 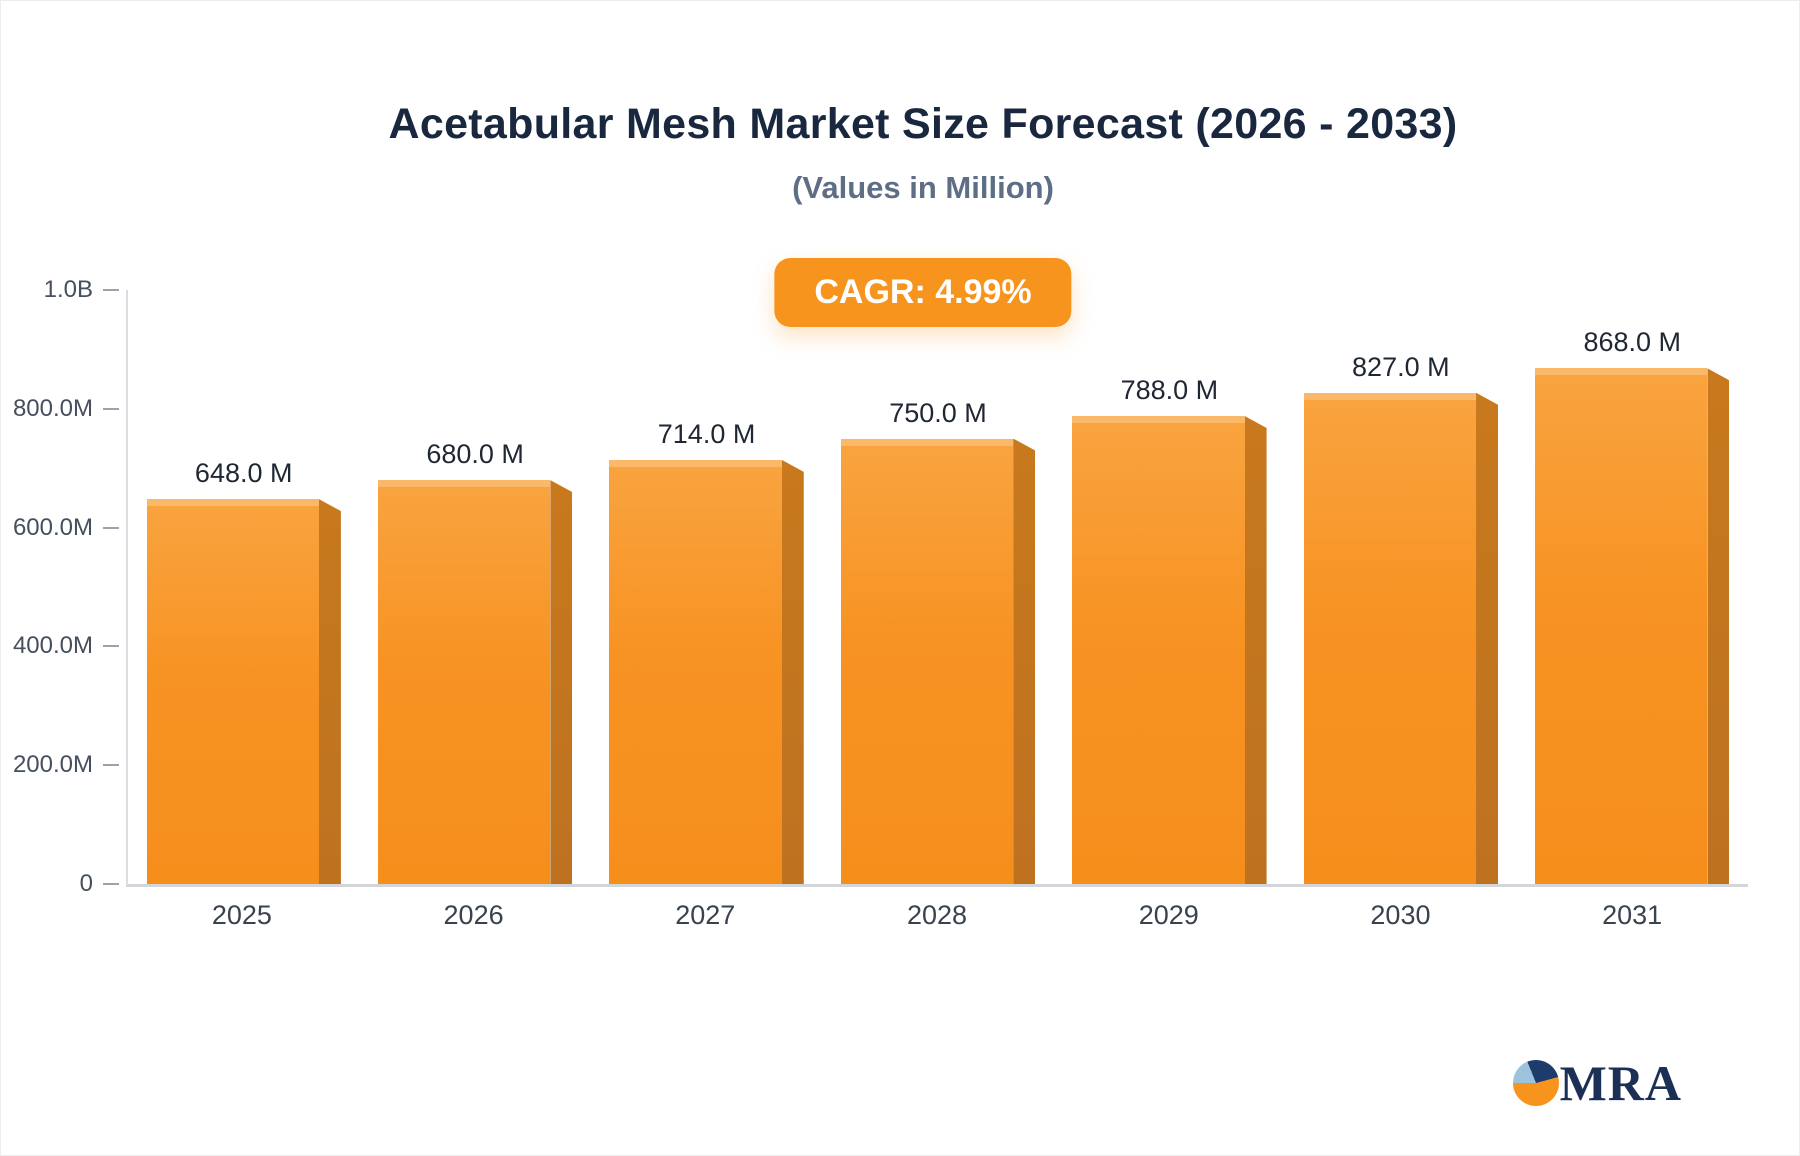 I want to click on bar-group: 788.0 M, so click(x=1169, y=587).